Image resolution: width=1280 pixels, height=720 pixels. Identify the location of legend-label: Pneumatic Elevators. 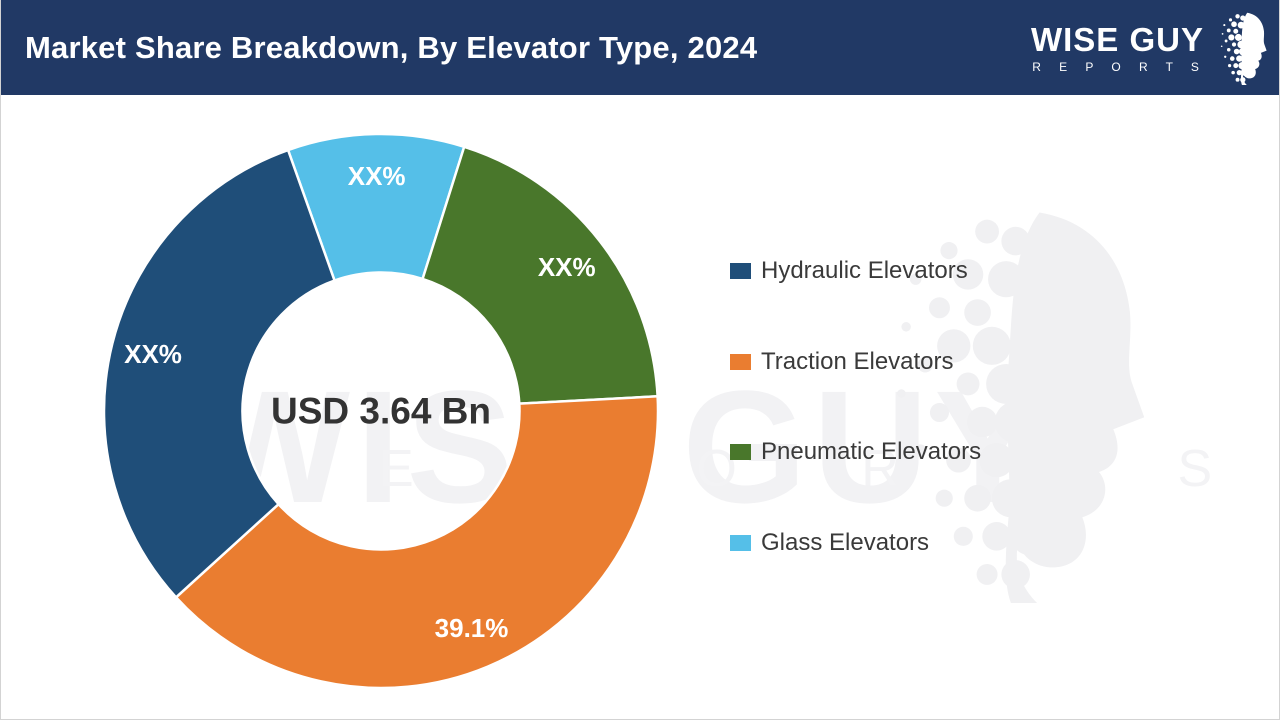
(871, 451).